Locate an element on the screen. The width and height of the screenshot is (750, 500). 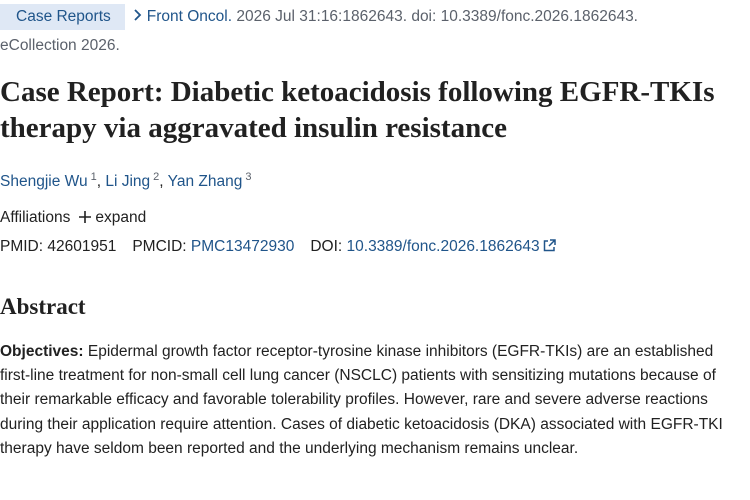
author-name: Yan Zhang is located at coordinates (205, 182).